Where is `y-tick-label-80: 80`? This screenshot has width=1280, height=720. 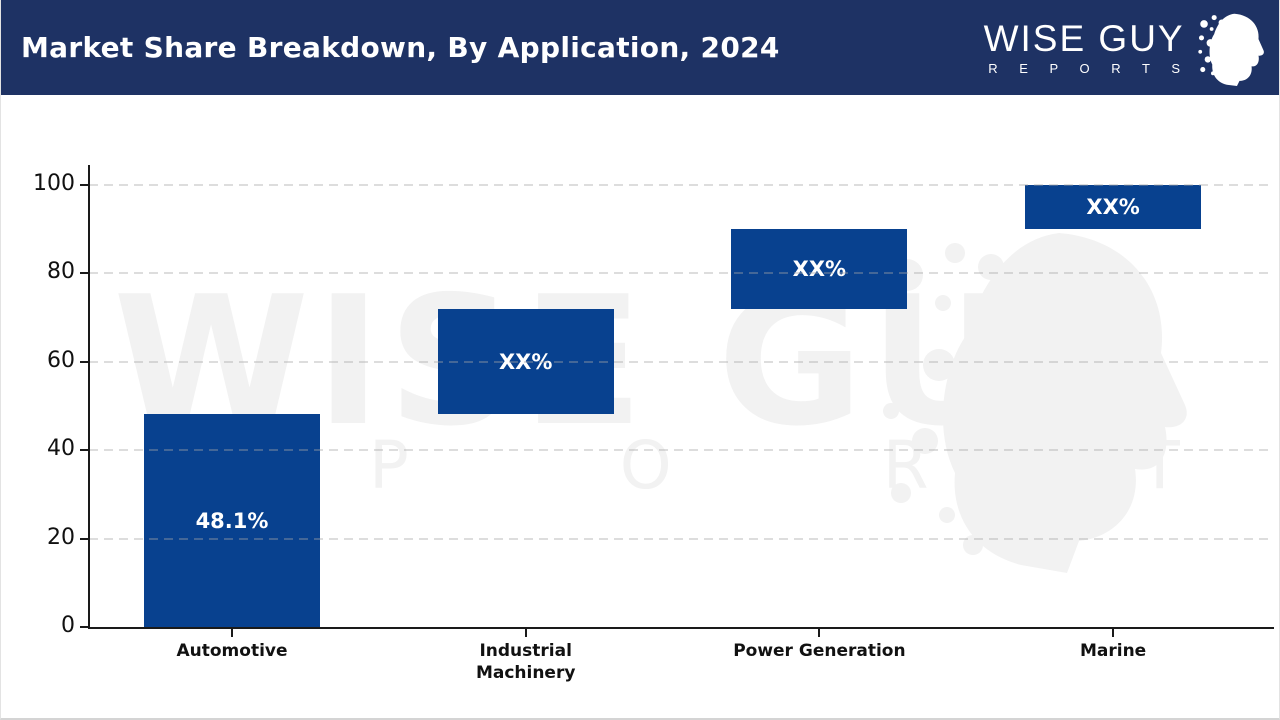 y-tick-label-80: 80 is located at coordinates (61, 272).